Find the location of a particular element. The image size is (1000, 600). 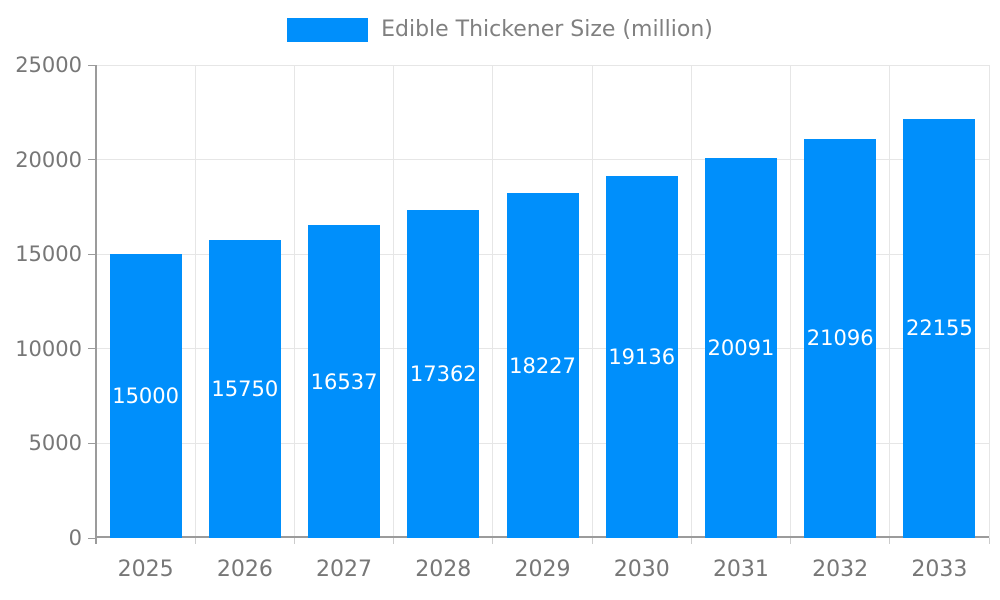

x-axis-tick-label: 2028 is located at coordinates (443, 569).